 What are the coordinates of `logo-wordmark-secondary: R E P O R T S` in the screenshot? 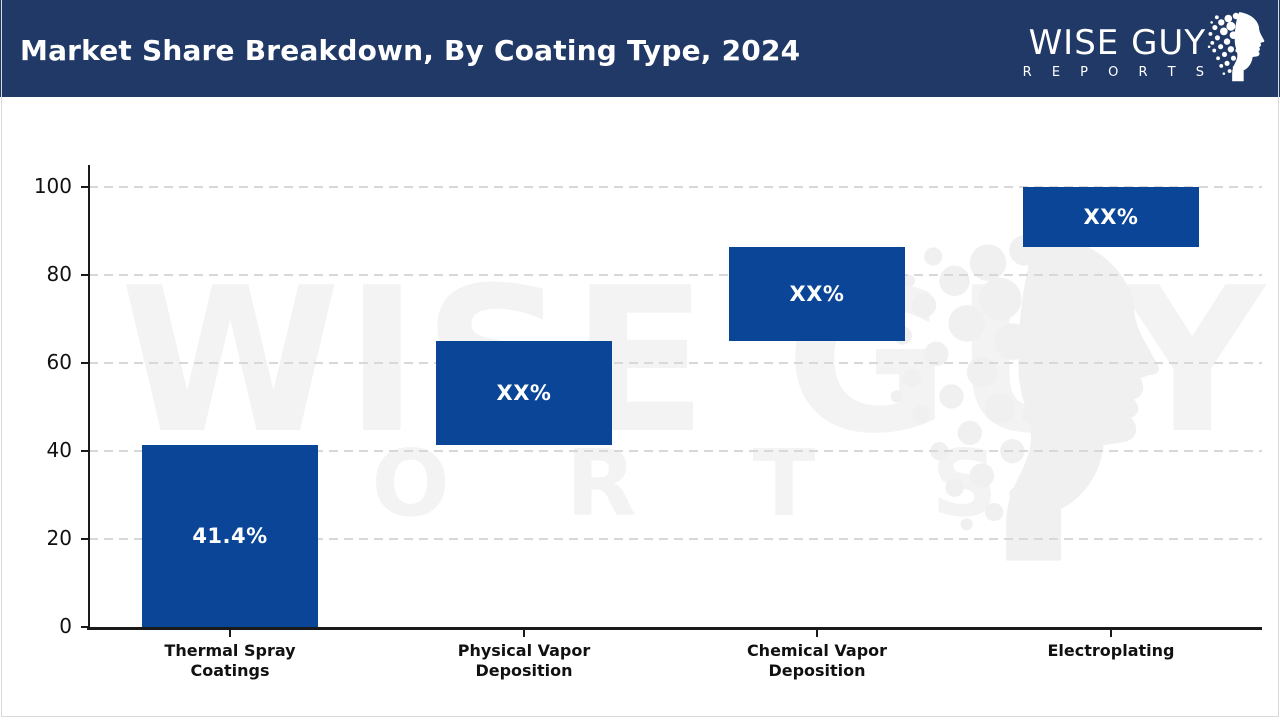 It's located at (1117, 72).